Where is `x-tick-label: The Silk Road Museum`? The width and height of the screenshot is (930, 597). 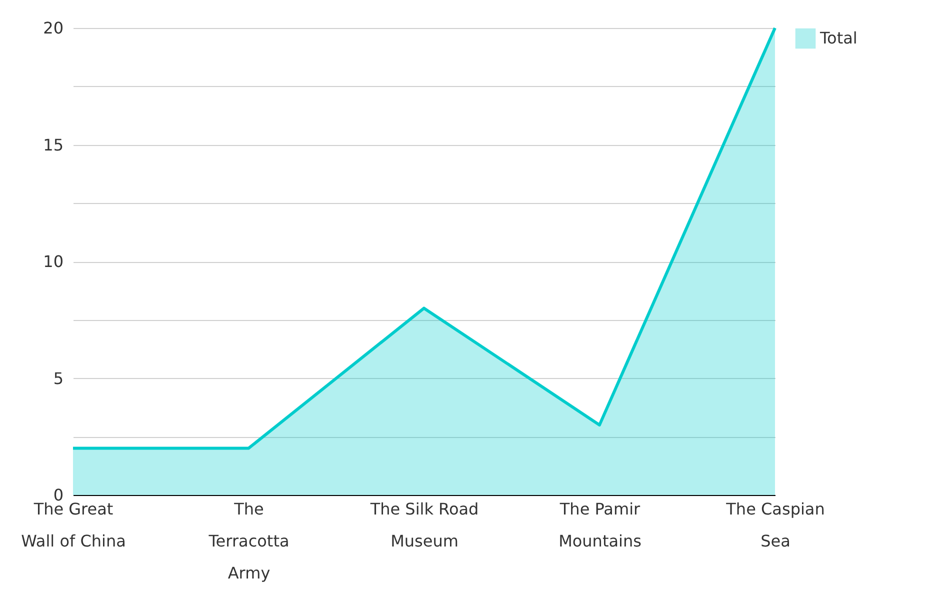 x-tick-label: The Silk Road Museum is located at coordinates (424, 525).